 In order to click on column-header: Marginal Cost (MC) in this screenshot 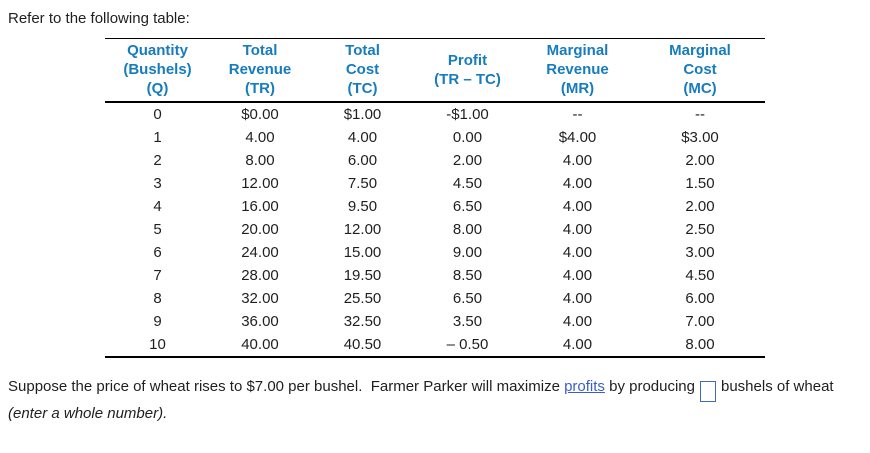, I will do `click(700, 70)`.